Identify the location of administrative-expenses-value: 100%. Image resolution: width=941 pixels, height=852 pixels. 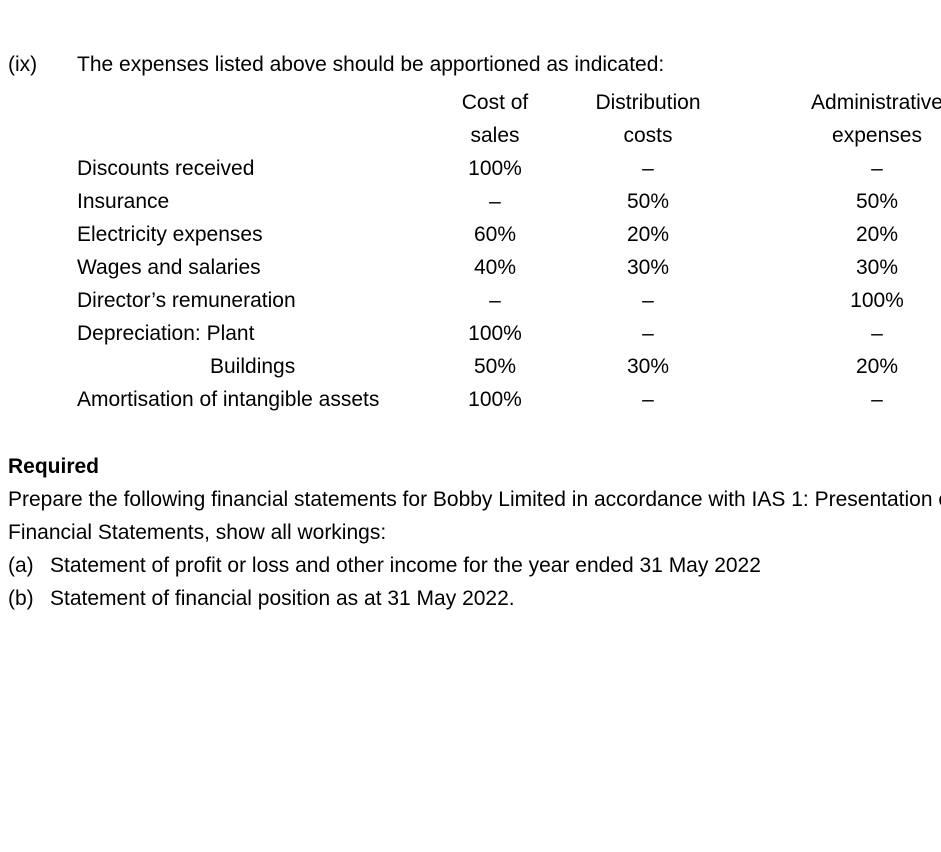
(877, 300).